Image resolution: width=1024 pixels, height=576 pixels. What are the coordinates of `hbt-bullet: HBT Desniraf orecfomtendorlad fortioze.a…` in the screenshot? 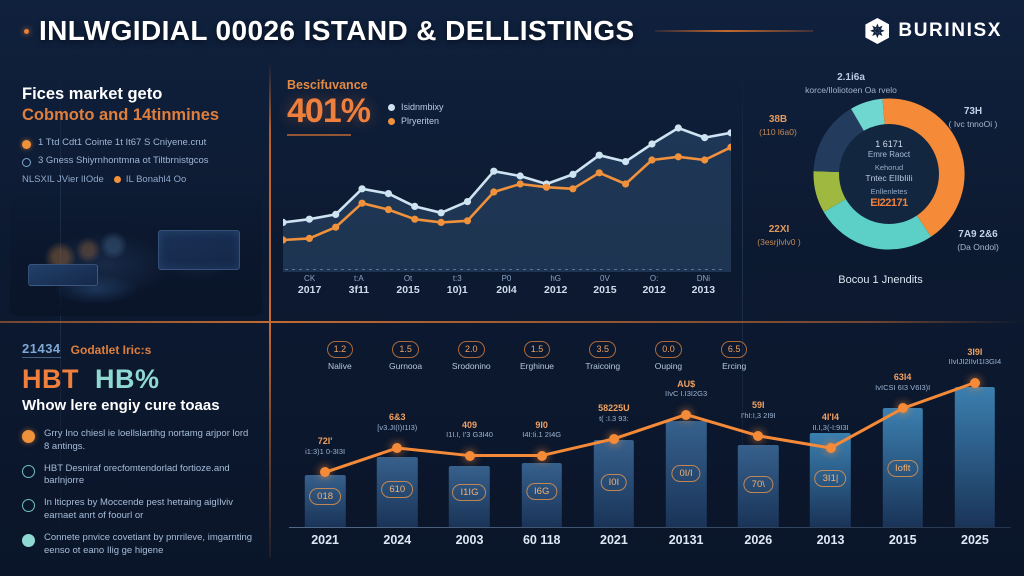 It's located at (137, 476).